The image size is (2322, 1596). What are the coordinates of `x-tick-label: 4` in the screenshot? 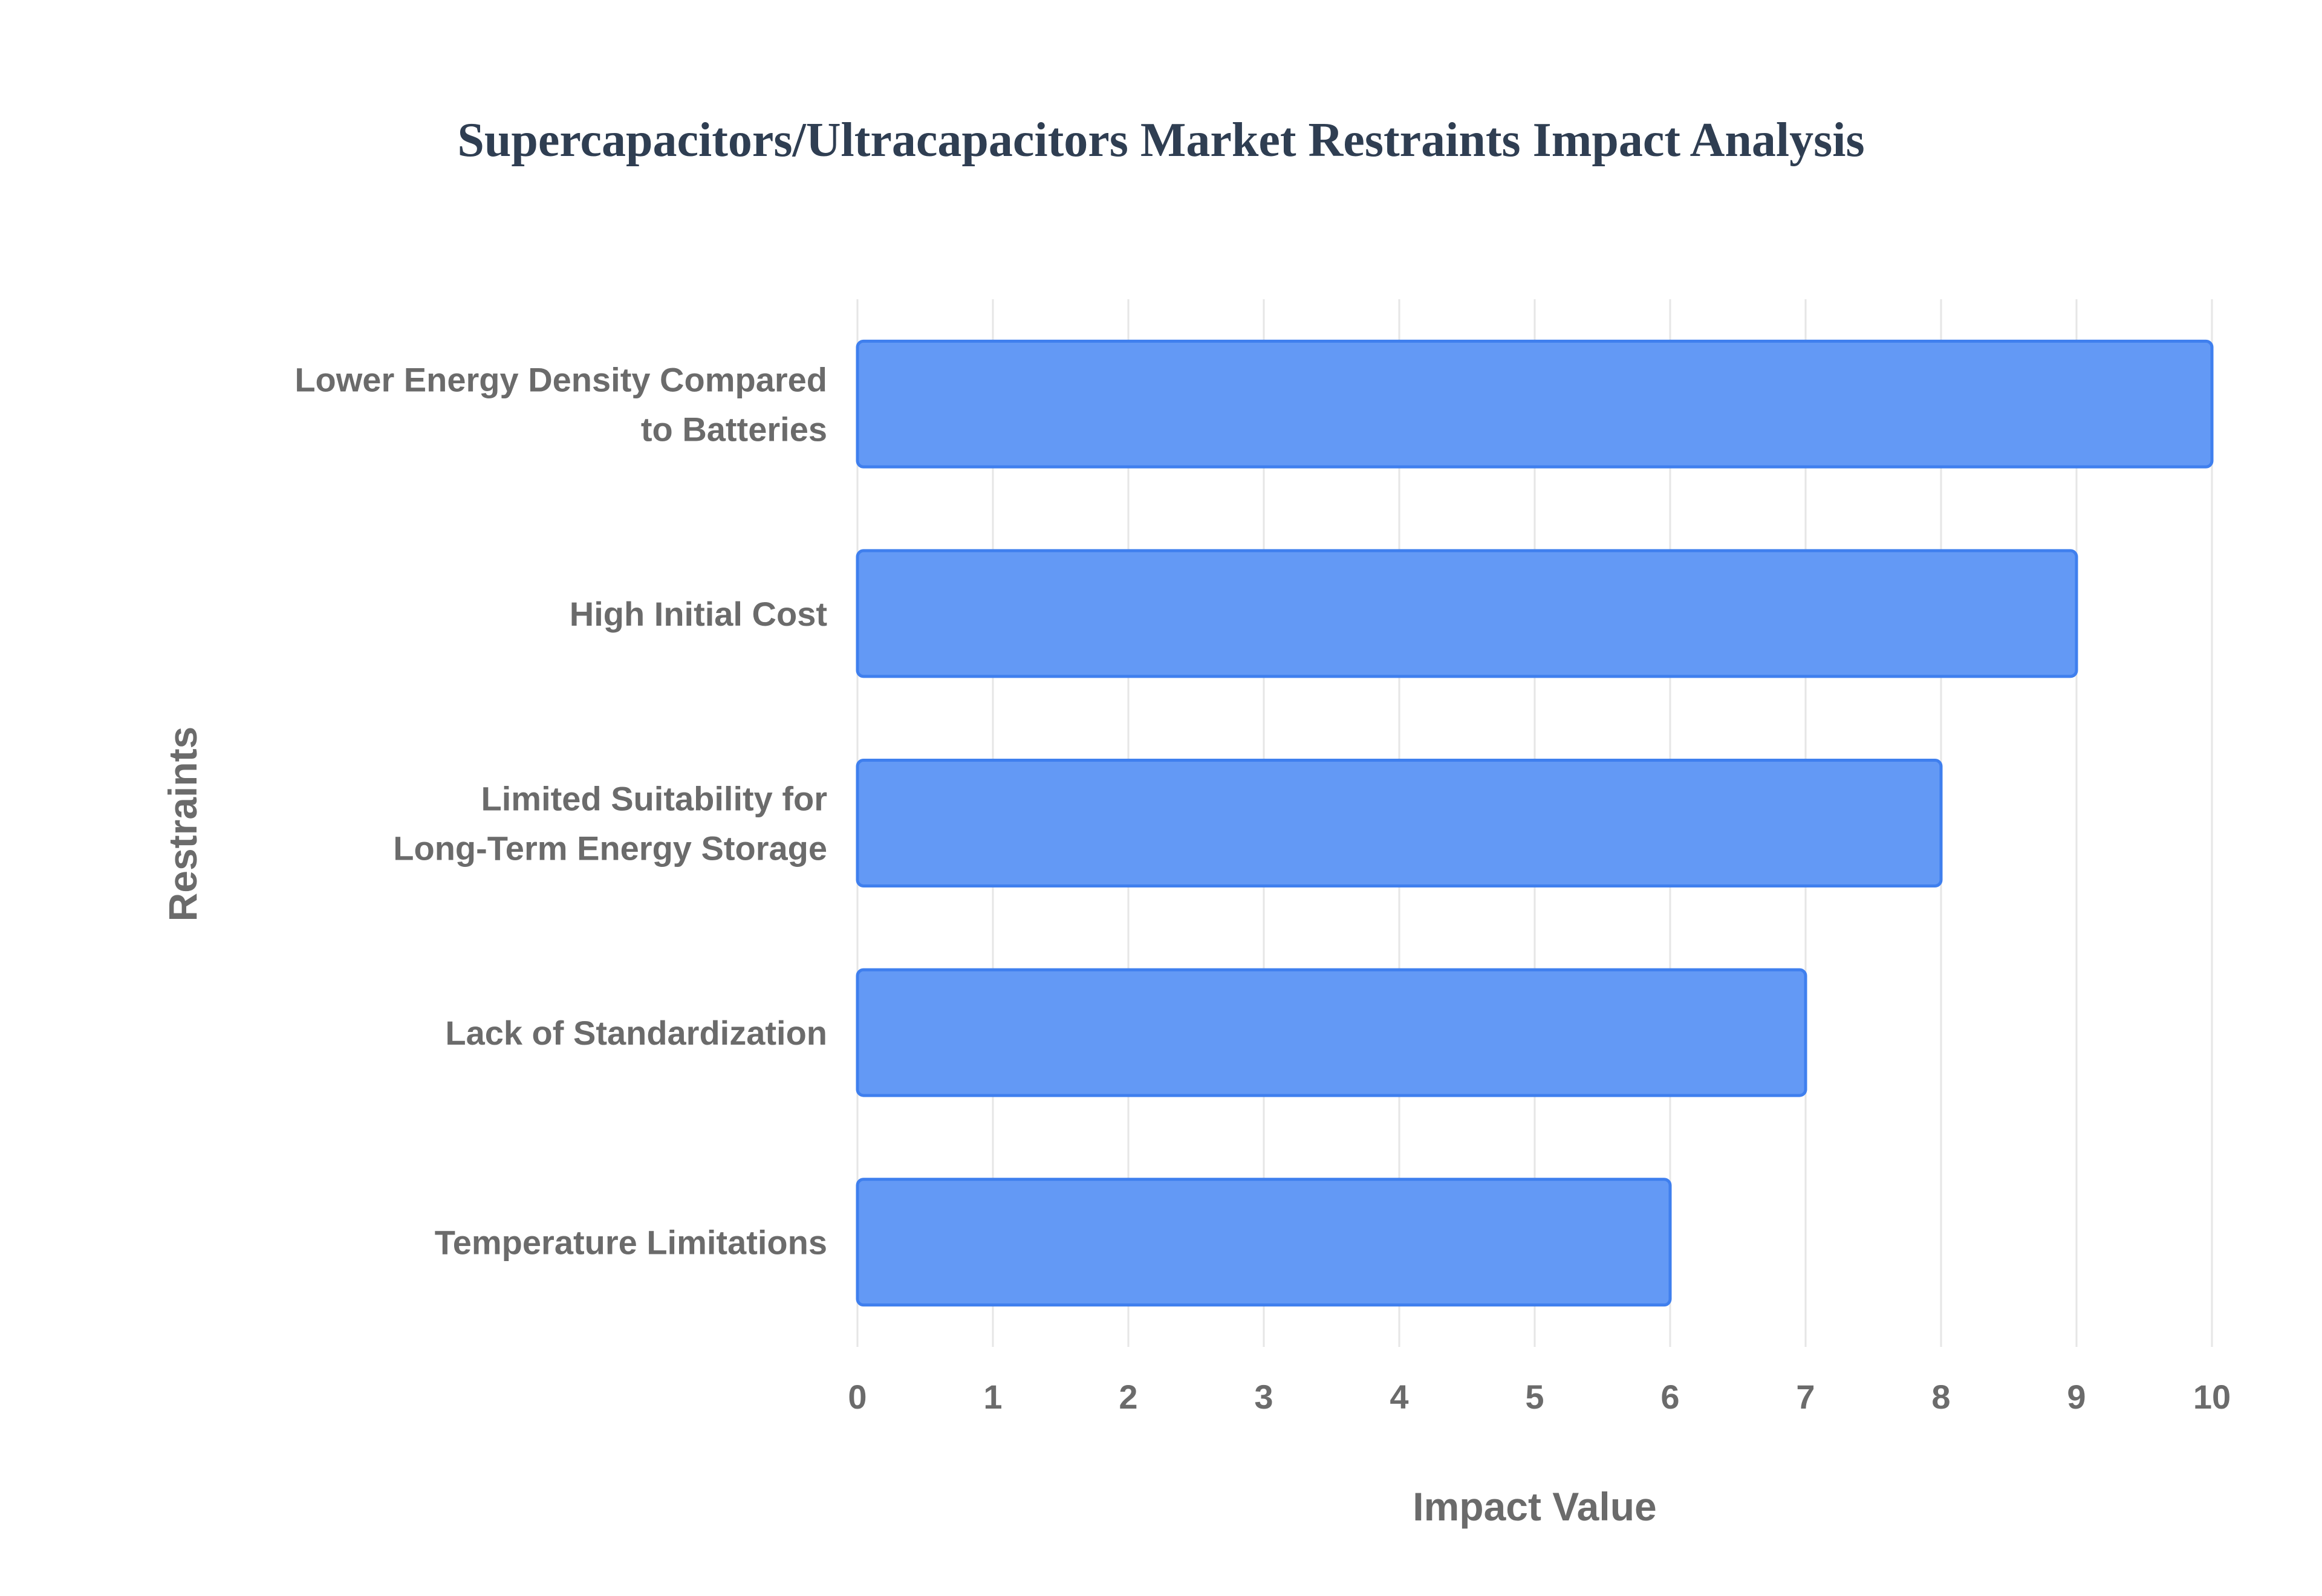 It's located at (1399, 1397).